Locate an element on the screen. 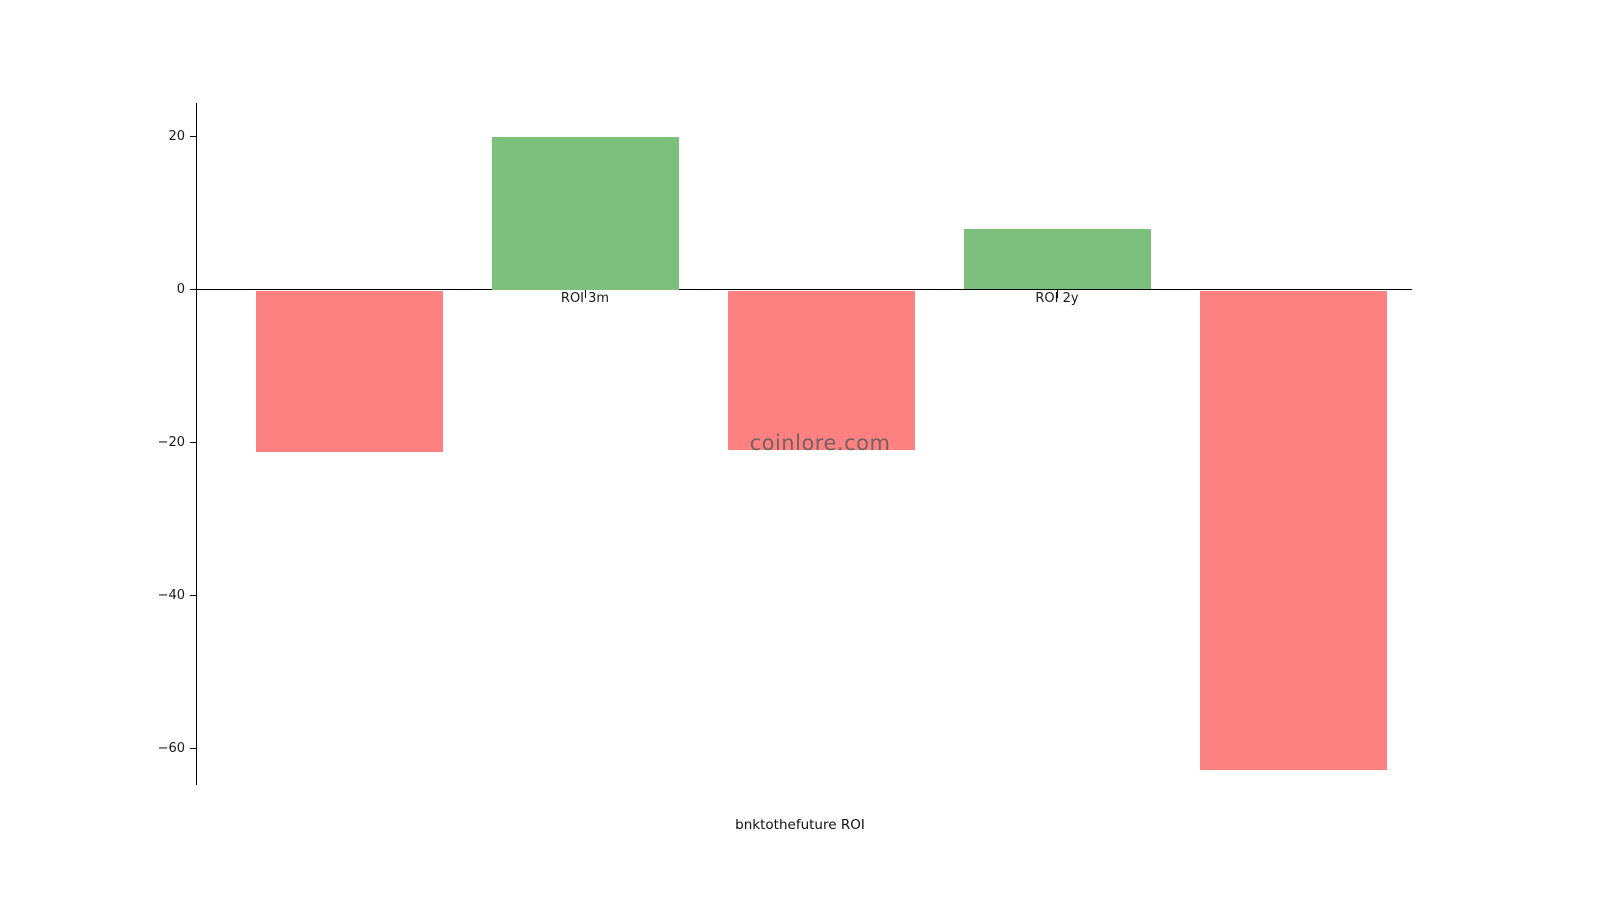 This screenshot has width=1600, height=900. y-tick-label: −20 is located at coordinates (171, 442).